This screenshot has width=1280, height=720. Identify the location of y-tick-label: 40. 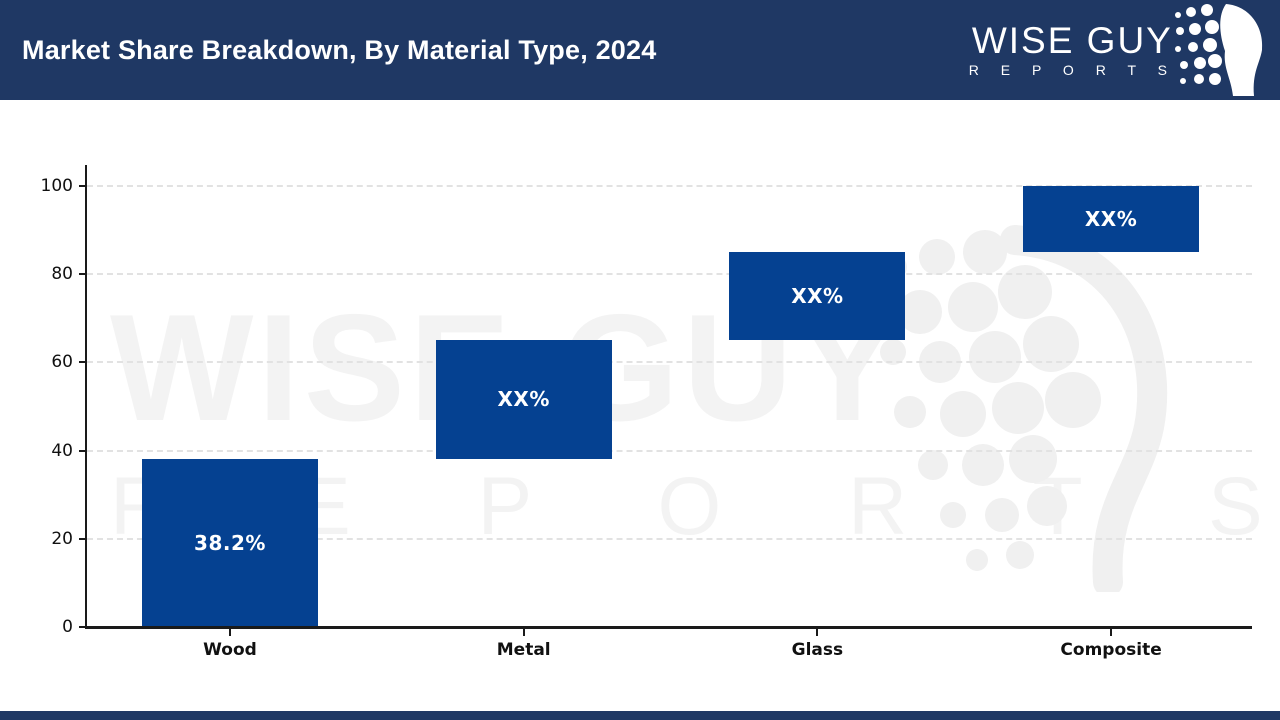
(62, 450).